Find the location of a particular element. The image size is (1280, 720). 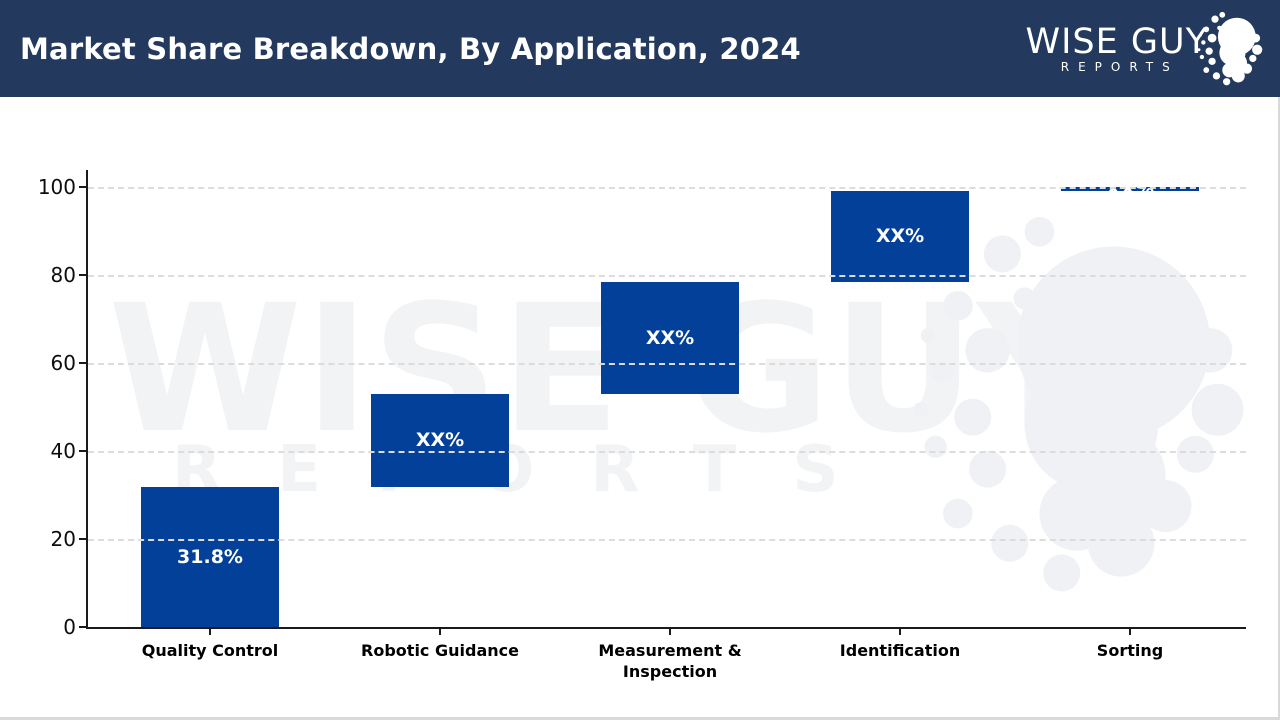

x-category-label: Robotic Guidance is located at coordinates (440, 650).